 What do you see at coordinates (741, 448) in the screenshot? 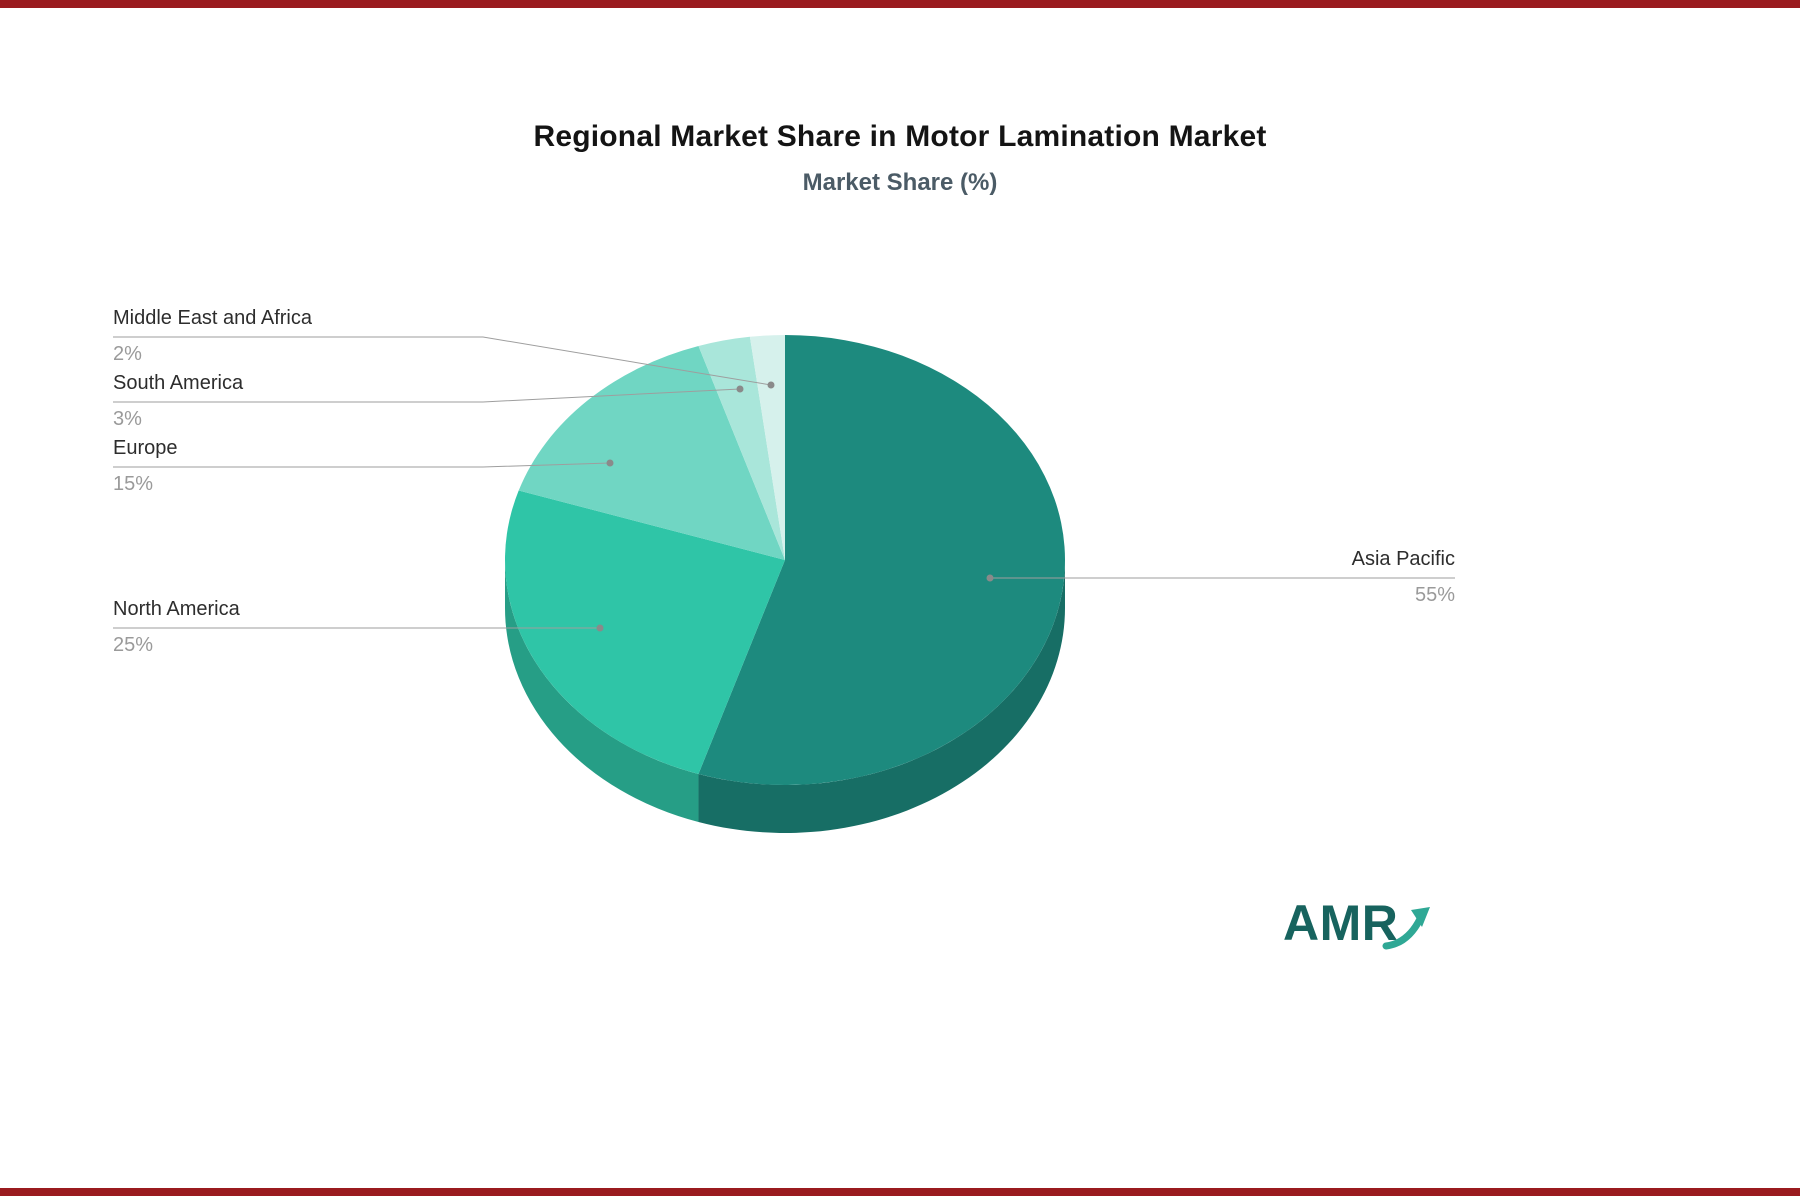
I see `pie-slice-south-america` at bounding box center [741, 448].